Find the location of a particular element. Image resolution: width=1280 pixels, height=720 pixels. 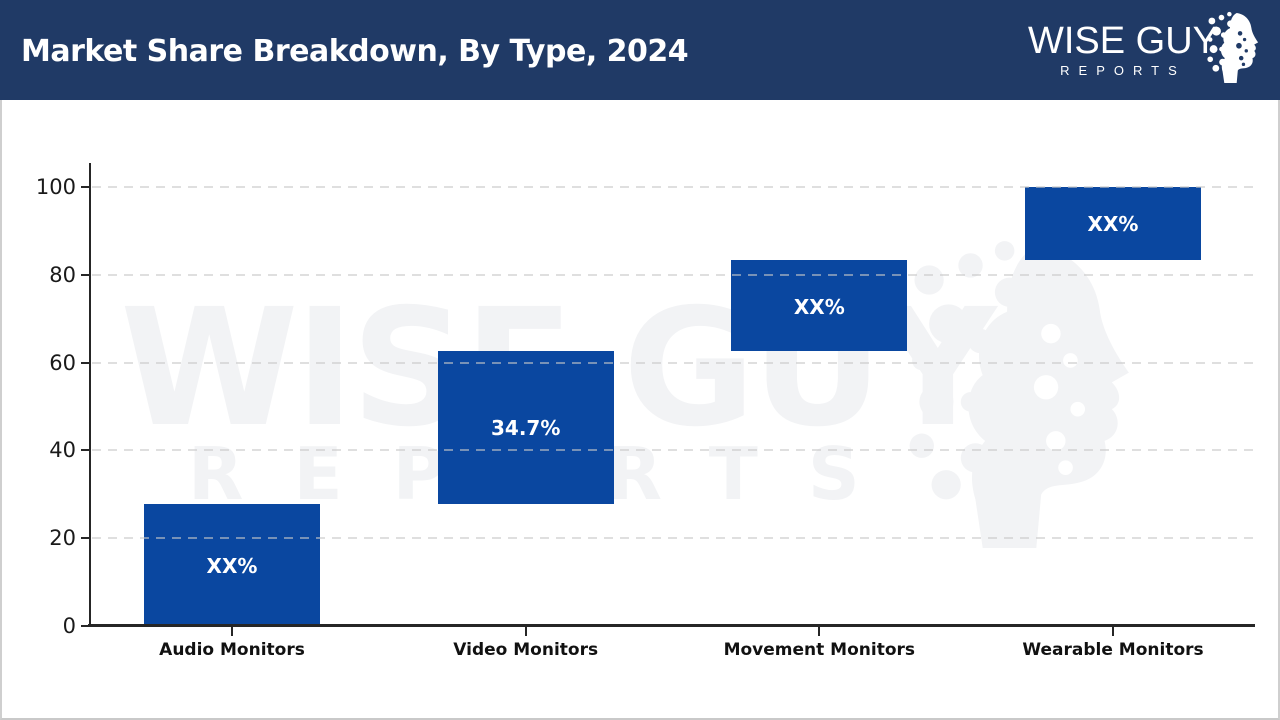

x-tick-label: Audio Monitors is located at coordinates (232, 650).